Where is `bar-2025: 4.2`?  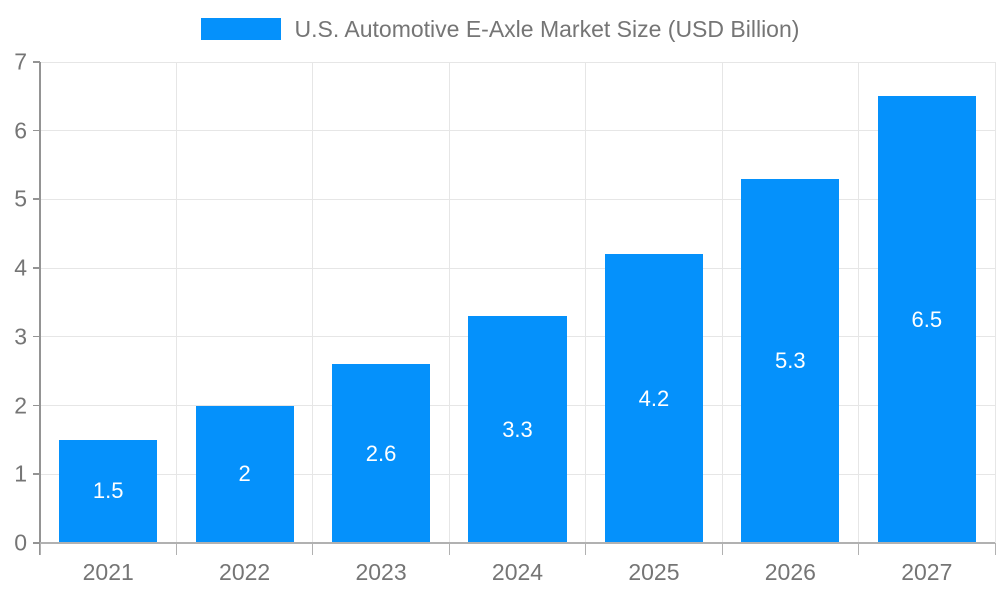 bar-2025: 4.2 is located at coordinates (654, 398).